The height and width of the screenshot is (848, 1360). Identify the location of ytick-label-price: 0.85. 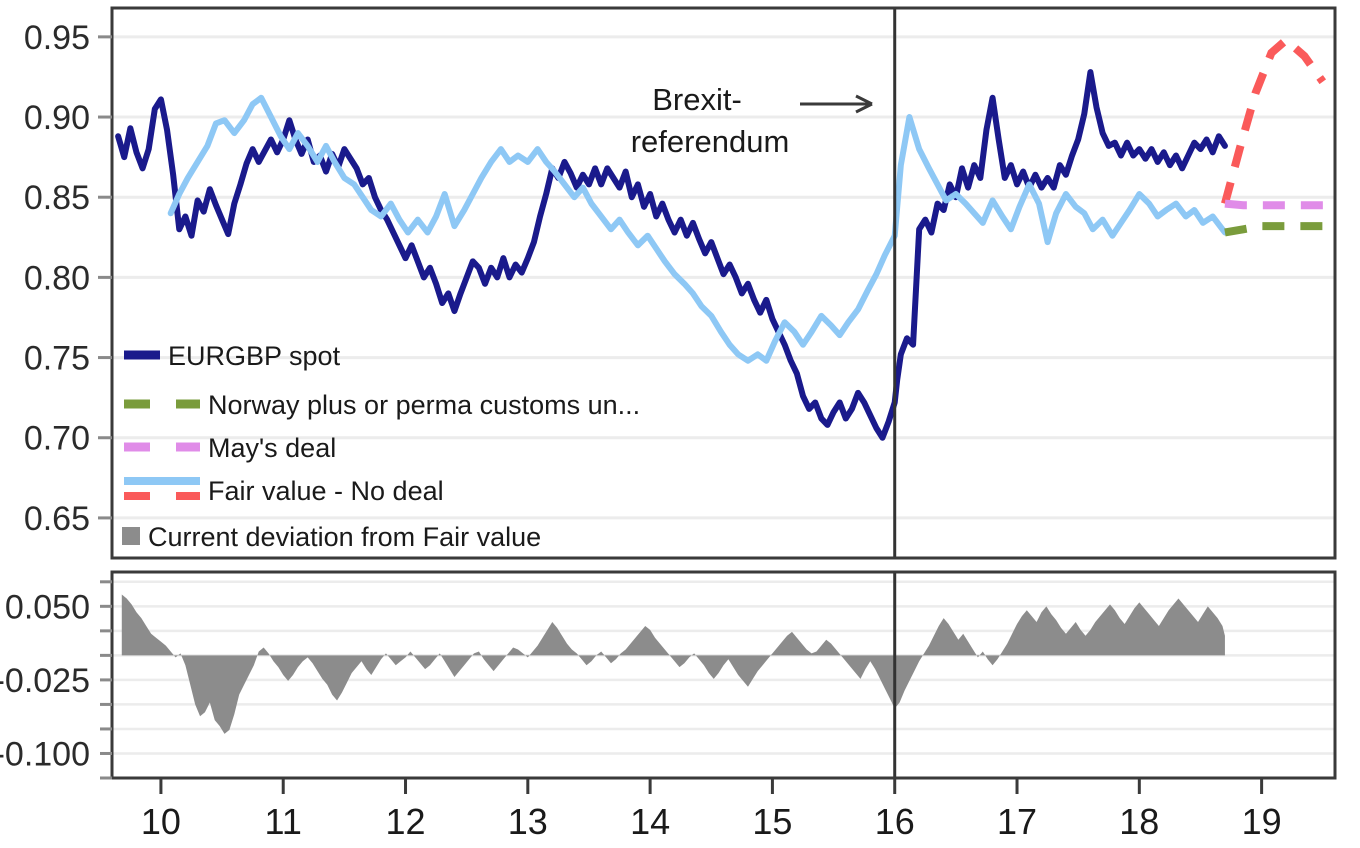
(57, 198).